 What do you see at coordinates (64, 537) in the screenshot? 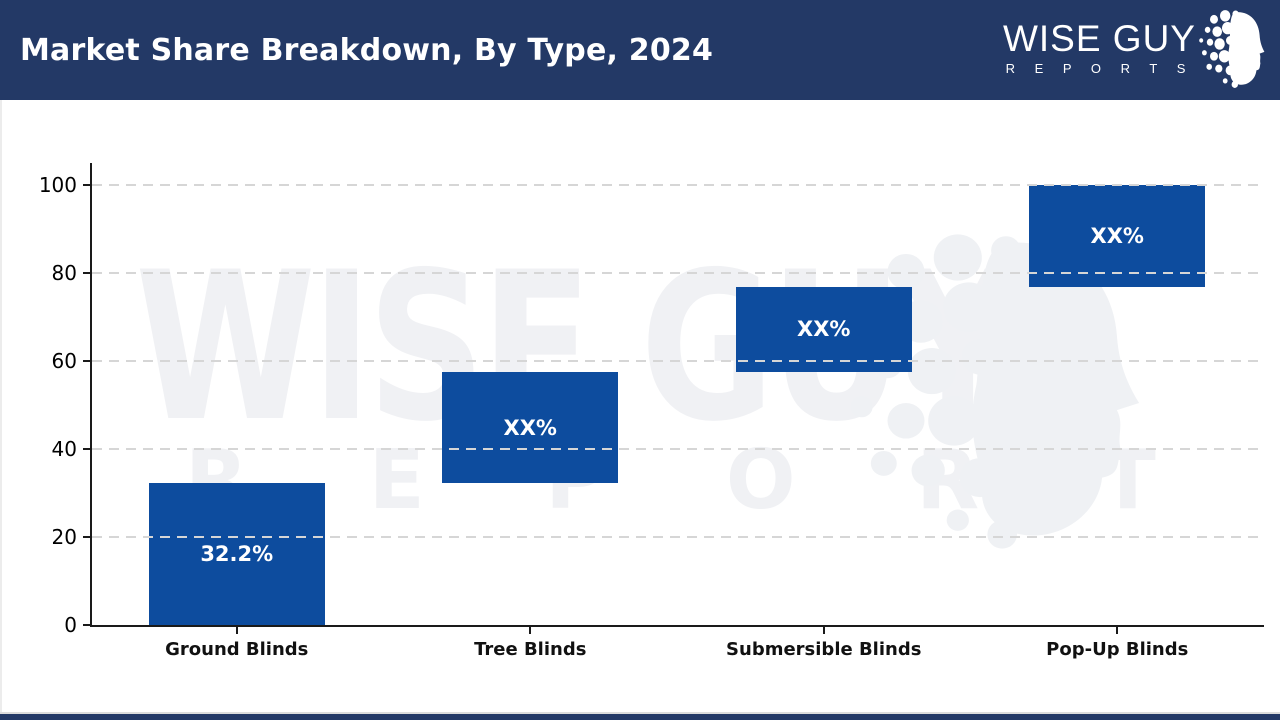
I see `y-tick-label-20: 20` at bounding box center [64, 537].